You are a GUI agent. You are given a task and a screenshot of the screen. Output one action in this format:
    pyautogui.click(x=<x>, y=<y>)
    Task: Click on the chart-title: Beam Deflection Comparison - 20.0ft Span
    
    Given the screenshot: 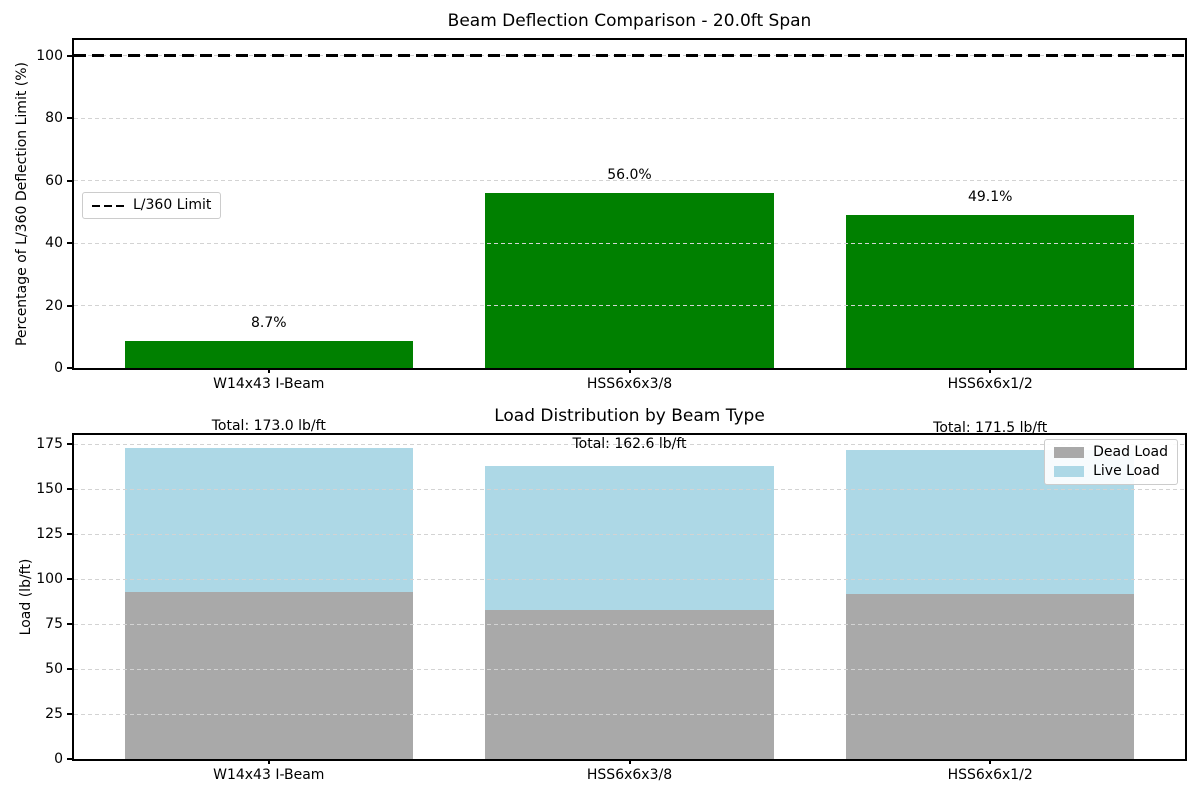 What is the action you would take?
    pyautogui.click(x=629, y=21)
    